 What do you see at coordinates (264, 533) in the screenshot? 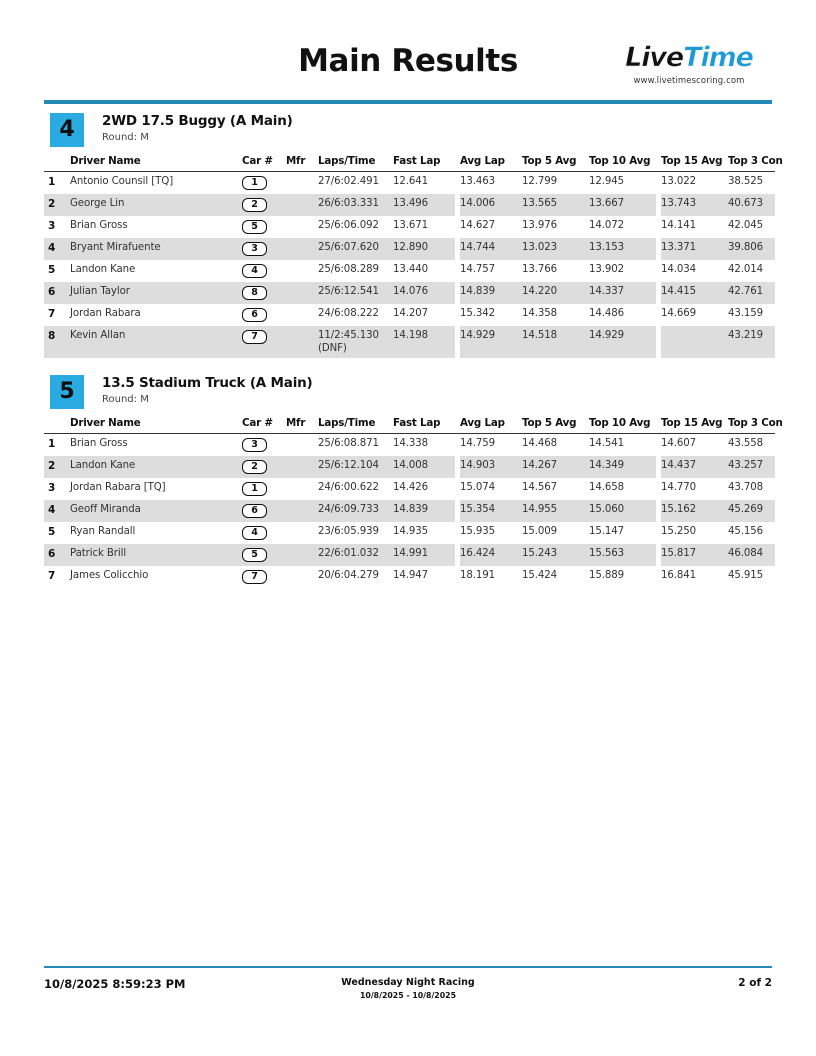
I see `row-car-number: 4` at bounding box center [264, 533].